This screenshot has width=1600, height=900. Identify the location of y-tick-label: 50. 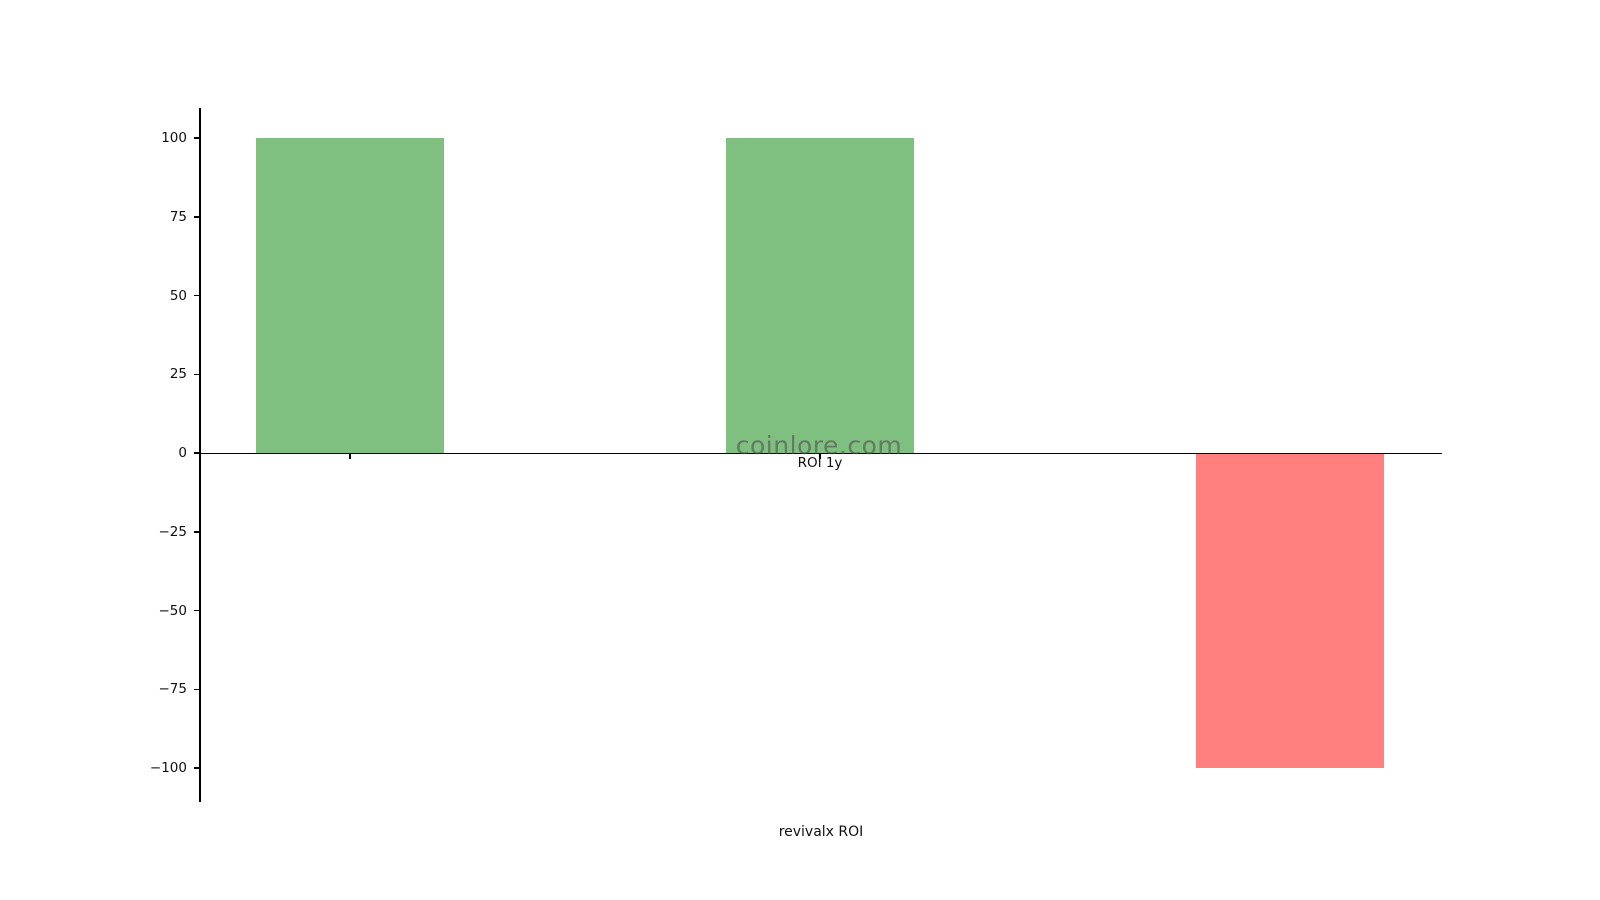
(178, 295).